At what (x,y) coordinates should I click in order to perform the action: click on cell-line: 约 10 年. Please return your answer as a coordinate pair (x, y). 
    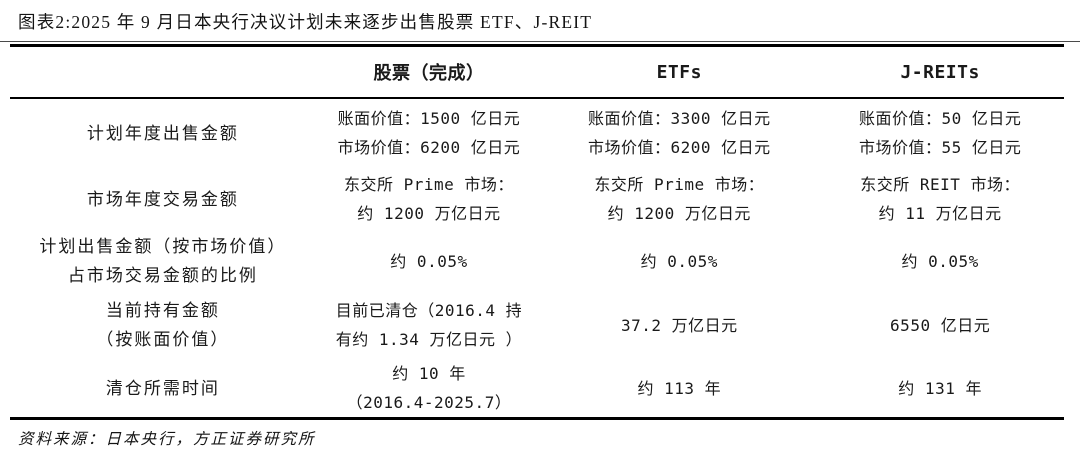
    Looking at the image, I should click on (429, 373).